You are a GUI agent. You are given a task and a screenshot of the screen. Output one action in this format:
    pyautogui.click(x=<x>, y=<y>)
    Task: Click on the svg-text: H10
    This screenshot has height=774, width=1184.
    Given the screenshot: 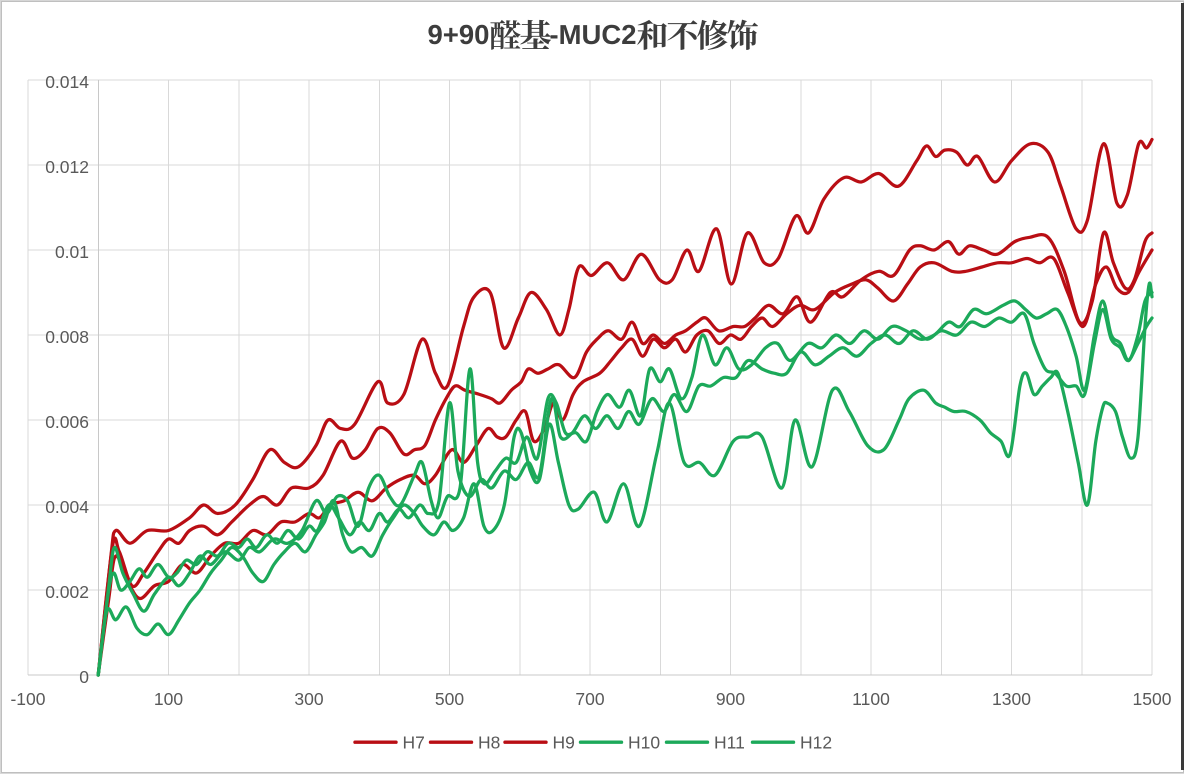 What is the action you would take?
    pyautogui.click(x=644, y=743)
    